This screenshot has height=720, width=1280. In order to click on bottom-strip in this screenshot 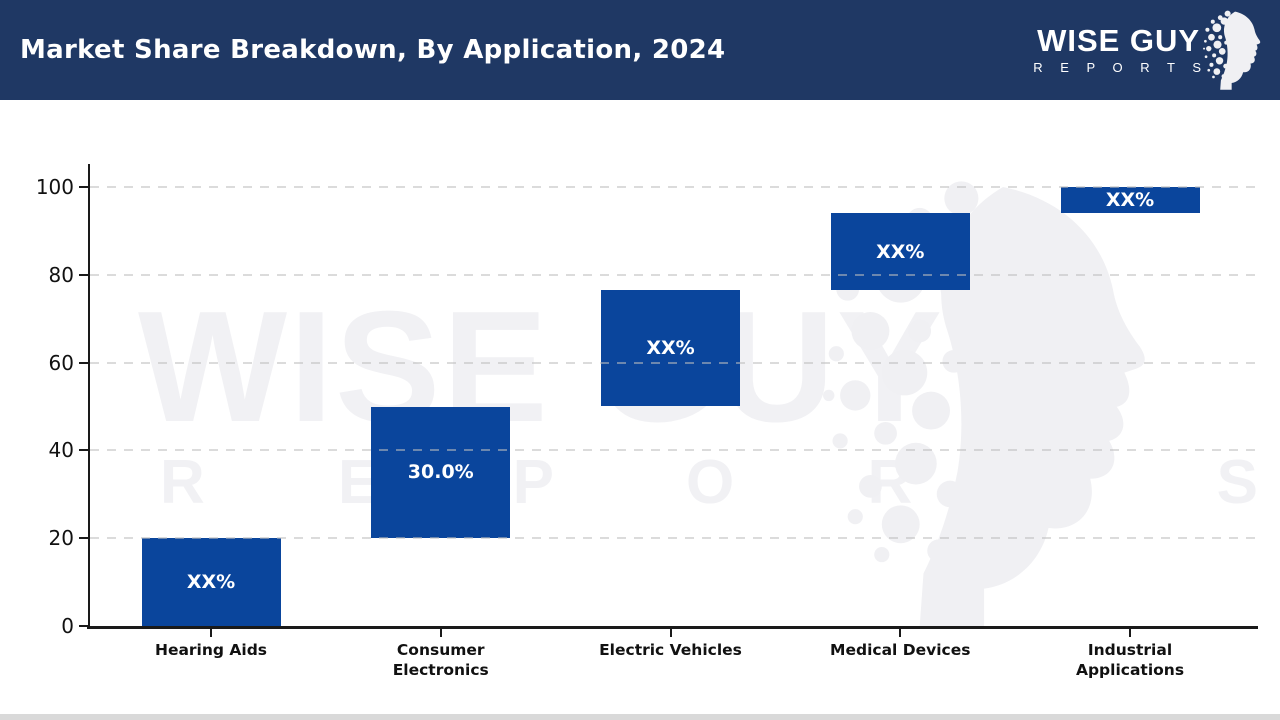, I will do `click(640, 717)`.